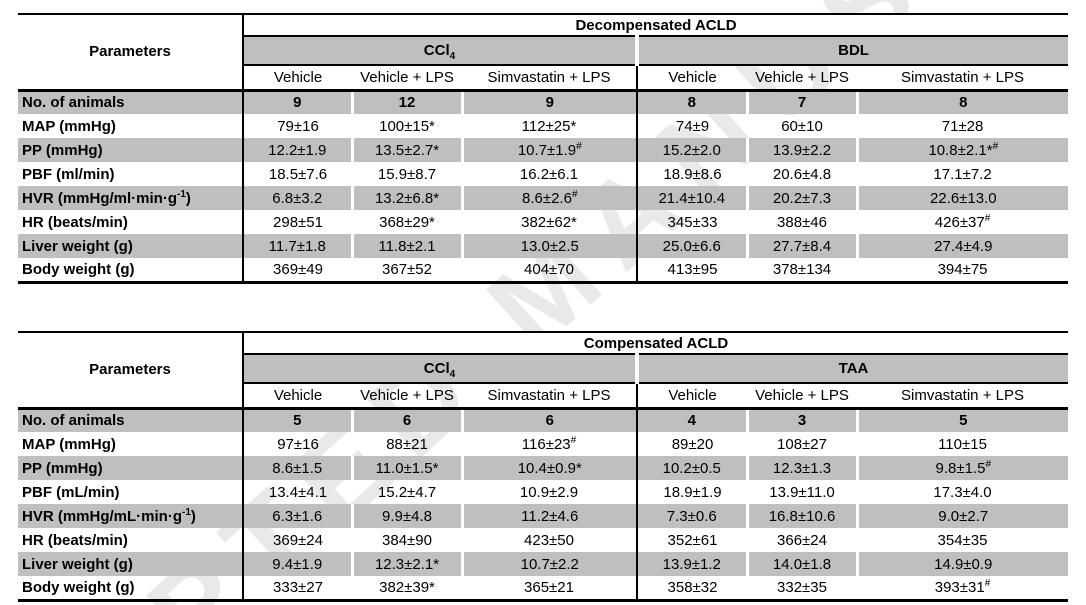 This screenshot has width=1086, height=605. Describe the element at coordinates (550, 540) in the screenshot. I see `value-cell: 423±50` at that location.